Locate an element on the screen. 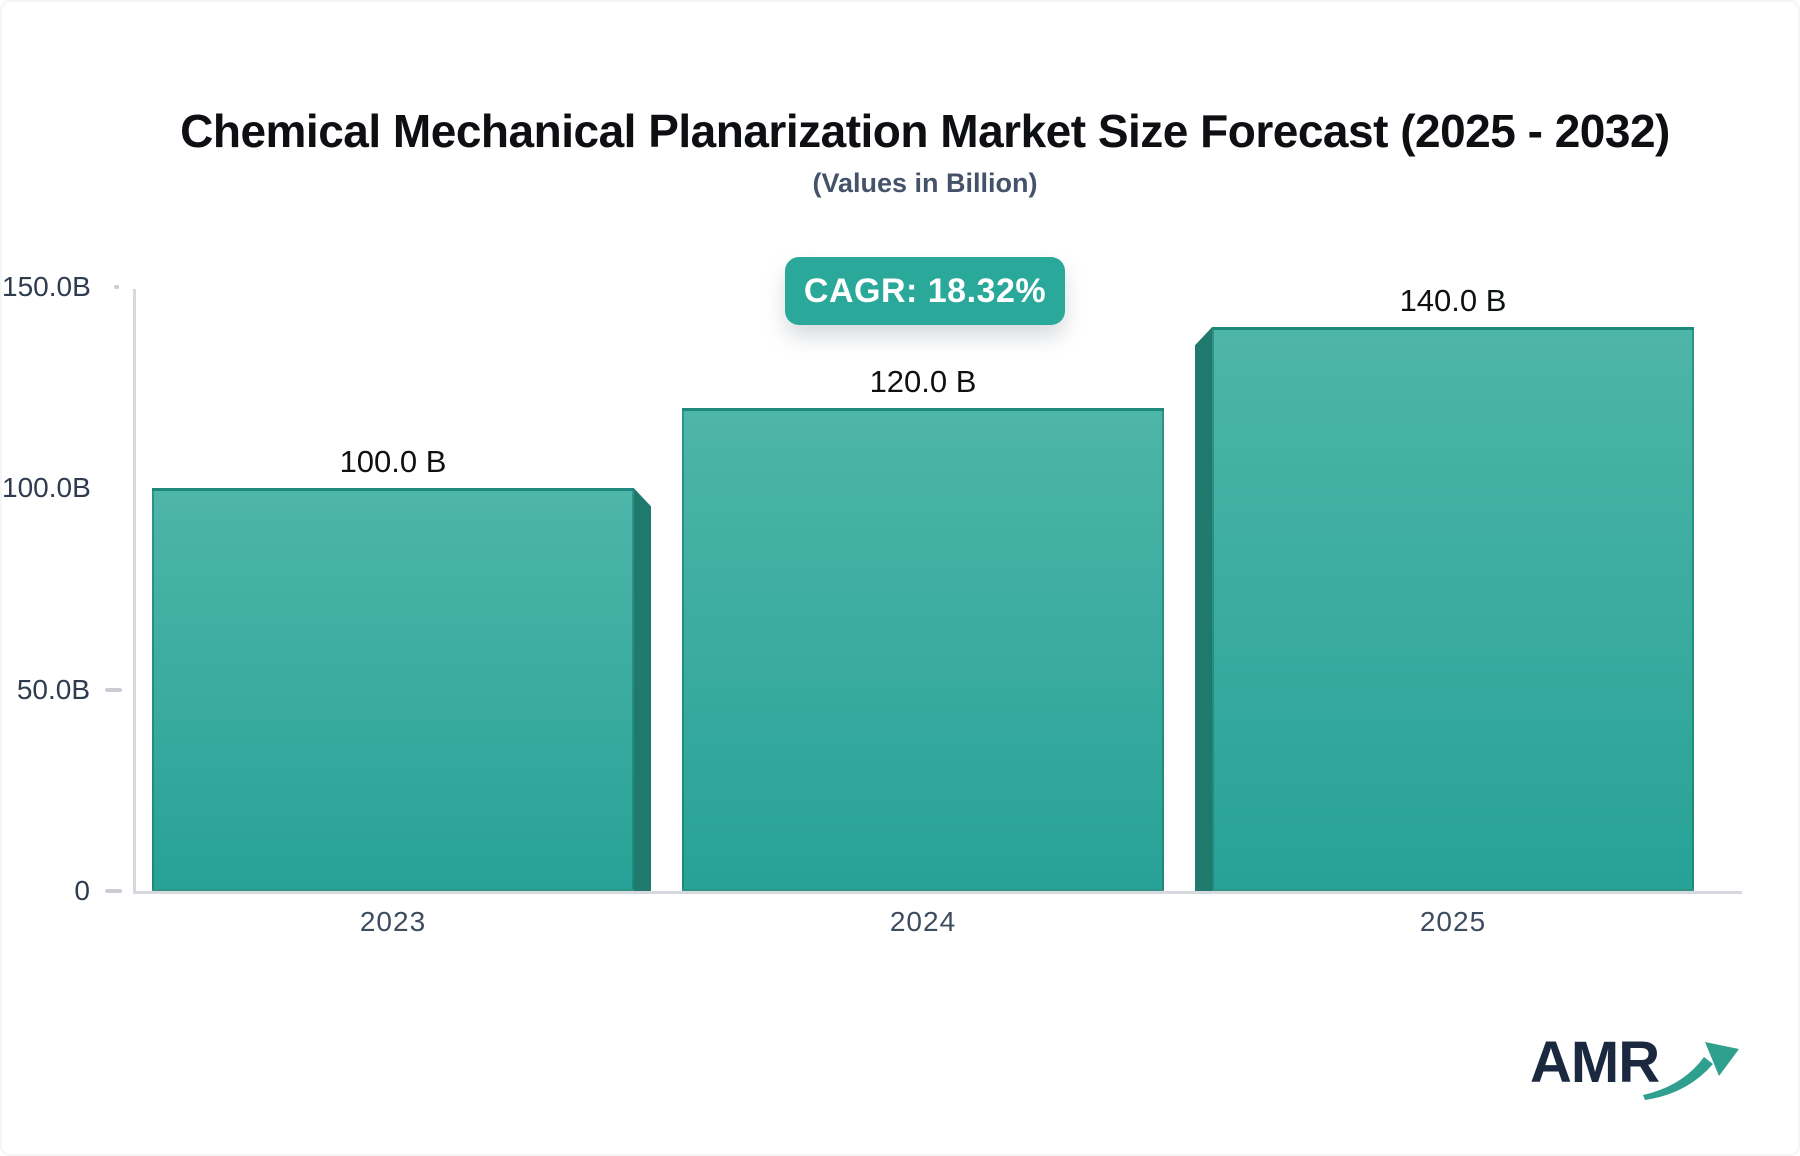 The height and width of the screenshot is (1156, 1800). bar-value-label: 120.0 B is located at coordinates (923, 381).